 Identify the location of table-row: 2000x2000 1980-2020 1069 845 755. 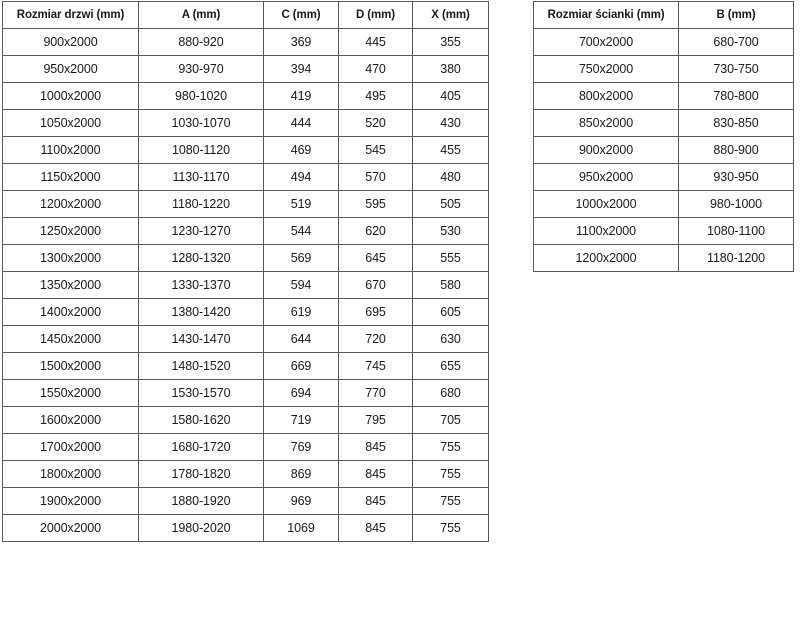
(245, 528).